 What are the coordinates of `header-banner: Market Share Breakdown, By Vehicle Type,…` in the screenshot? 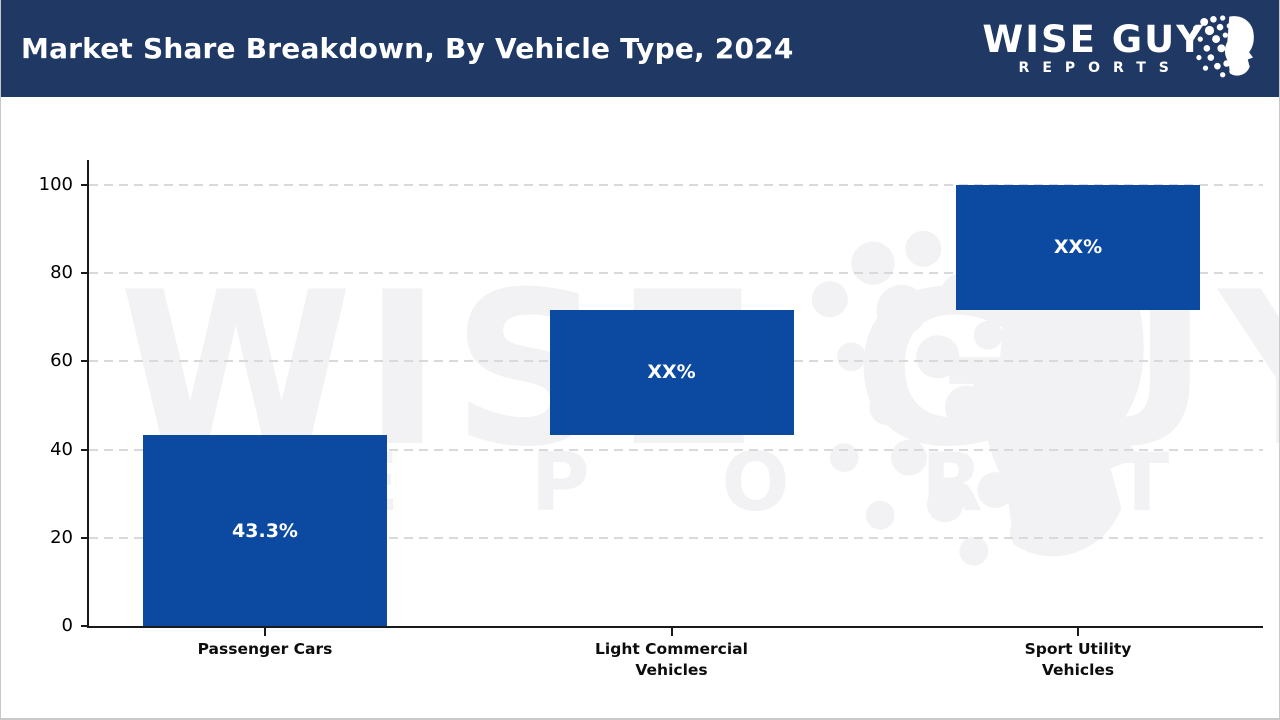 It's located at (640, 48).